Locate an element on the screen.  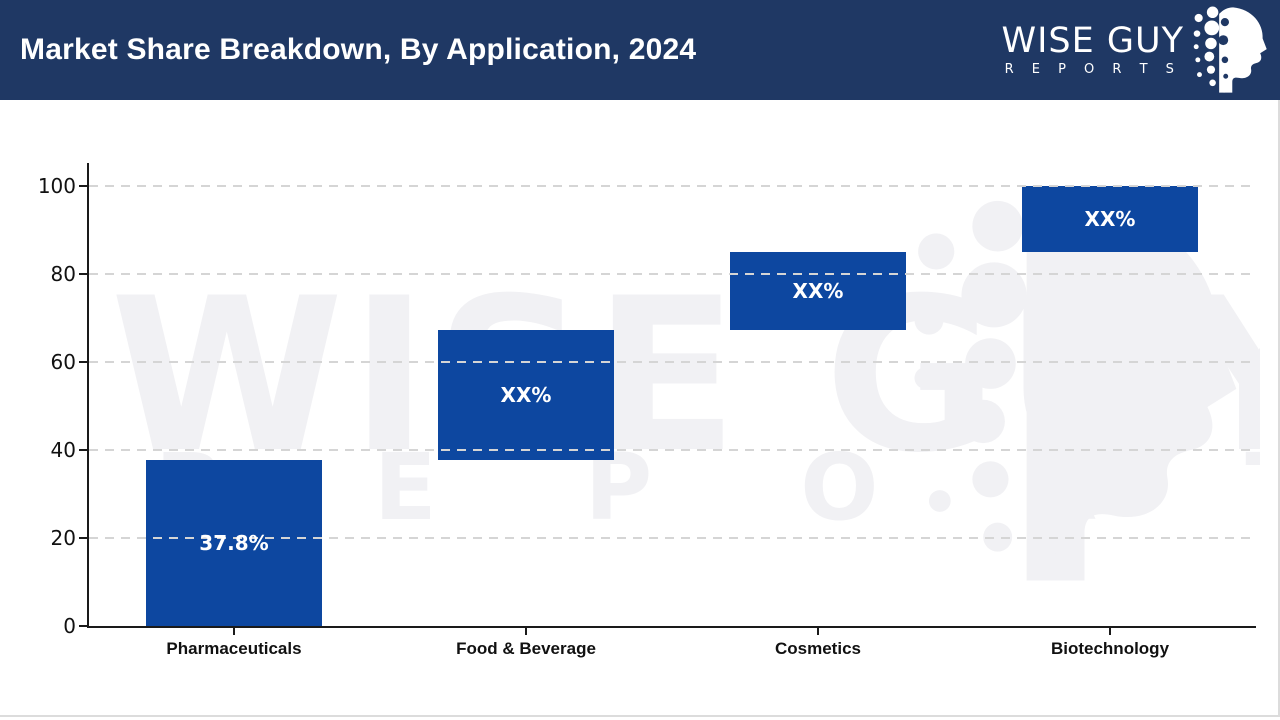
x-axis-line is located at coordinates (671, 627).